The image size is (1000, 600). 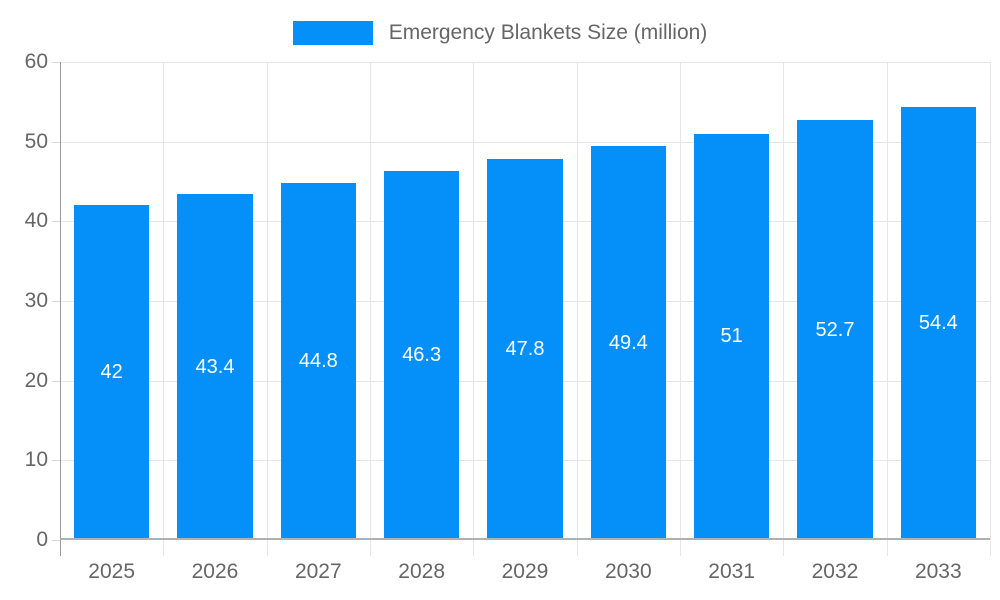 I want to click on legend-swatch, so click(x=332, y=33).